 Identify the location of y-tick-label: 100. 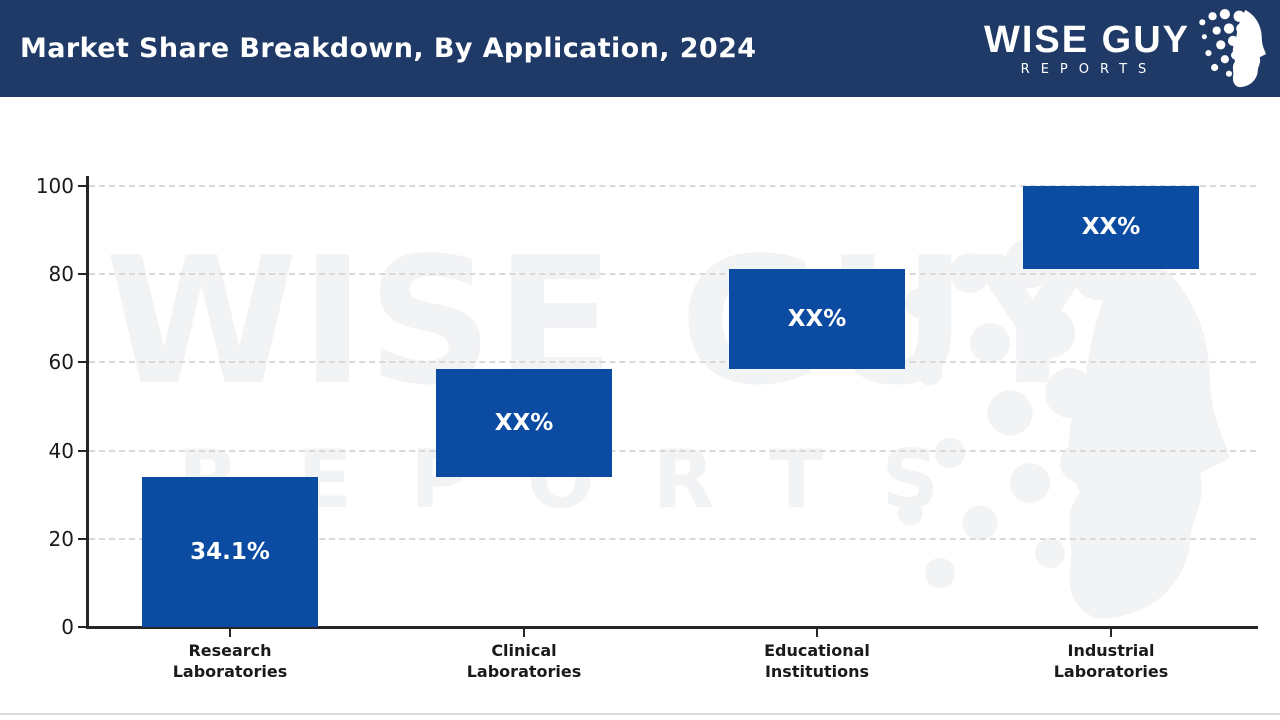
(54, 186).